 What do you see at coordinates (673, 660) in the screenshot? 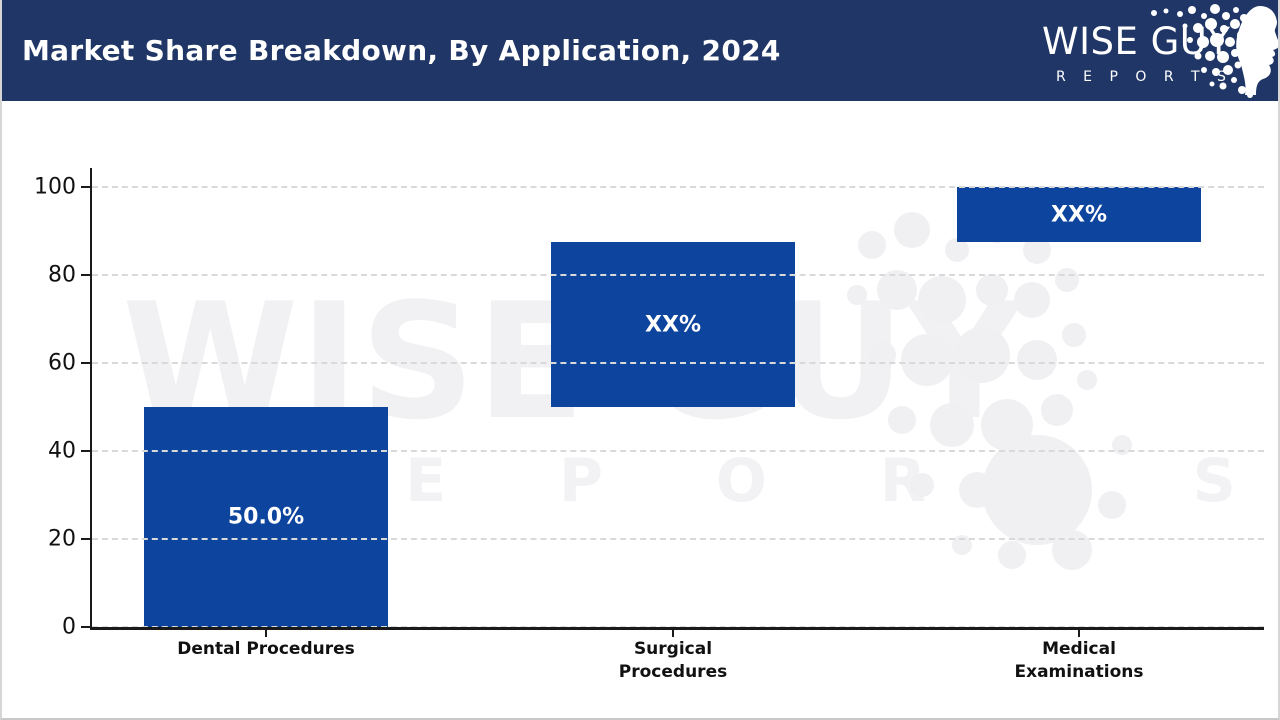
I see `x-axis-category-label: Surgical Procedures` at bounding box center [673, 660].